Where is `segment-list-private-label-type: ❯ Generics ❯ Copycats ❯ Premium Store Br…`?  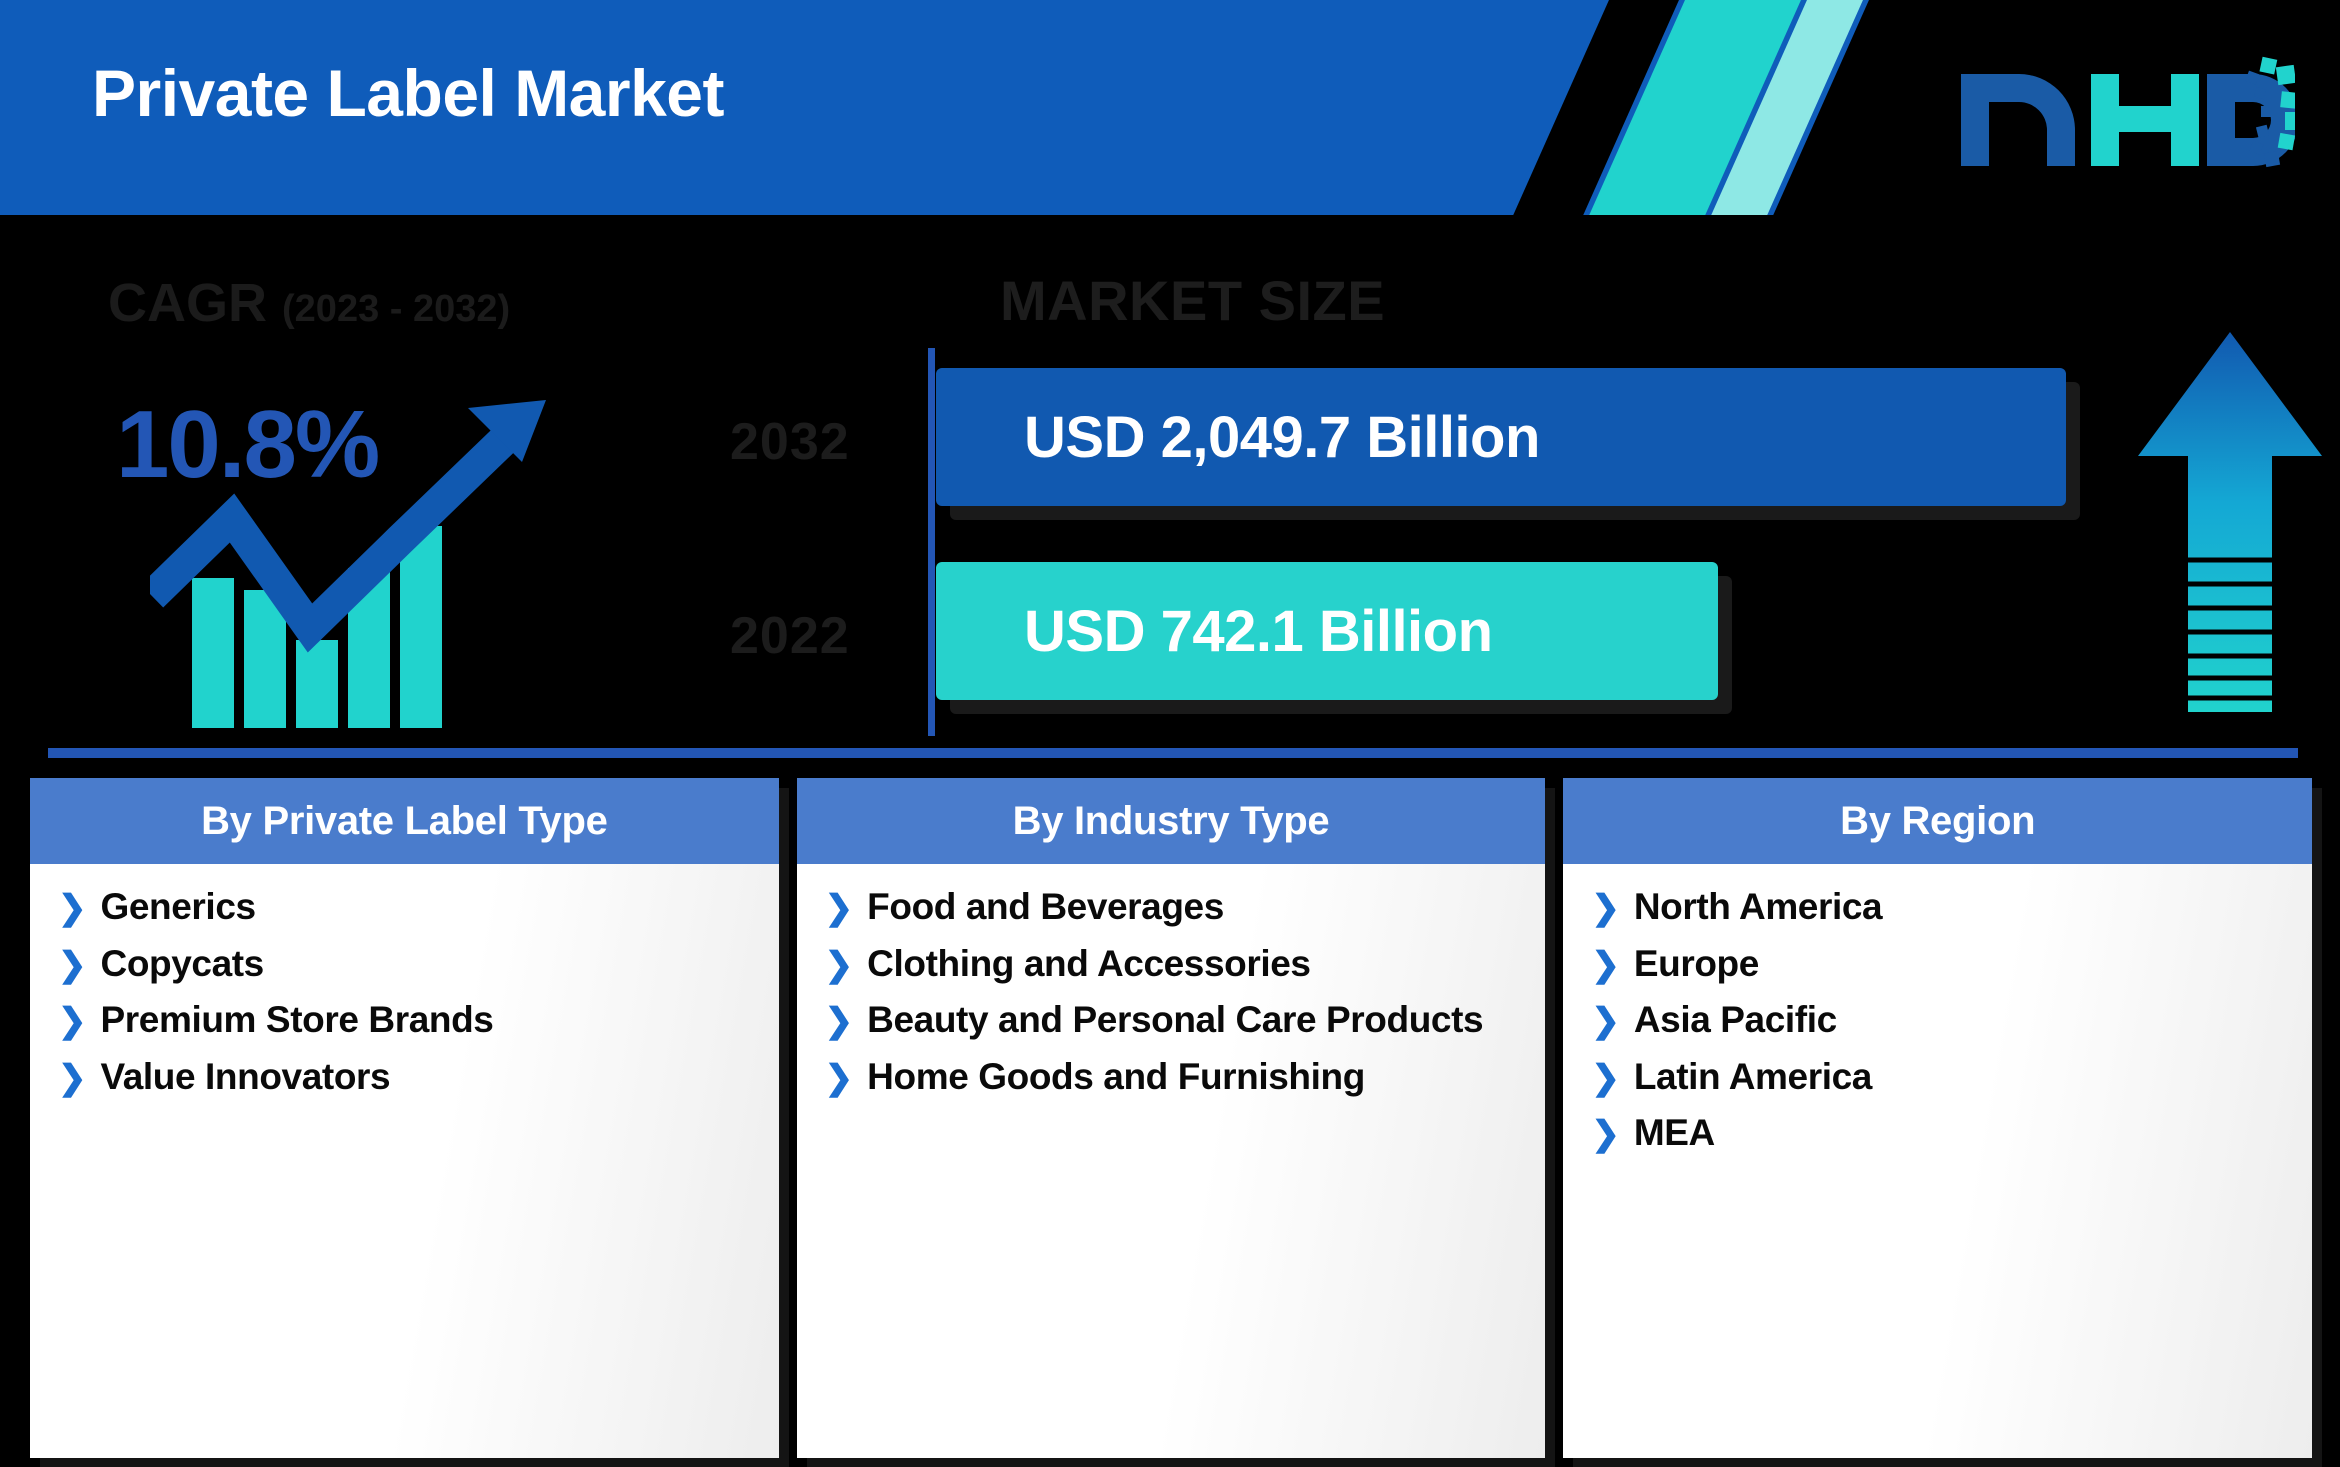
segment-list-private-label-type: ❯ Generics ❯ Copycats ❯ Premium Store Br… is located at coordinates (404, 1161).